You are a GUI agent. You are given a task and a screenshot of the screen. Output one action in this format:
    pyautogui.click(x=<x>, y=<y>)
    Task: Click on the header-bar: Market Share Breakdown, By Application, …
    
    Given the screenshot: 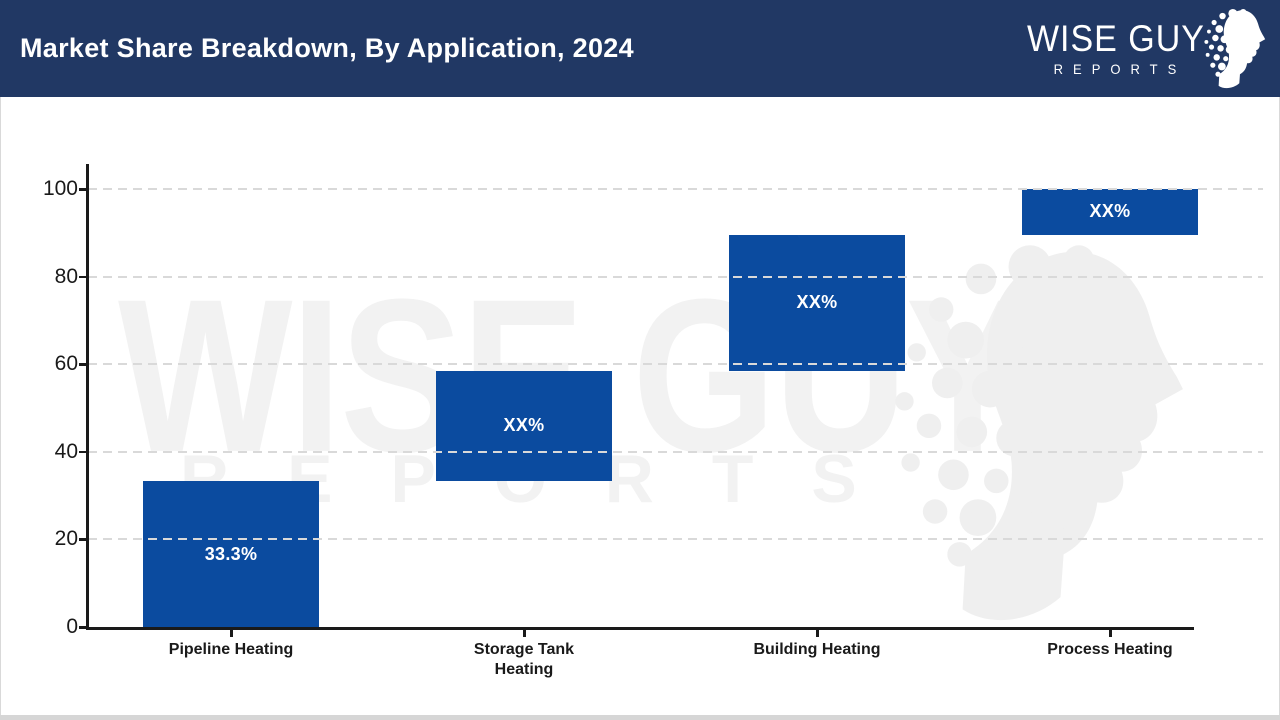 What is the action you would take?
    pyautogui.click(x=640, y=48)
    